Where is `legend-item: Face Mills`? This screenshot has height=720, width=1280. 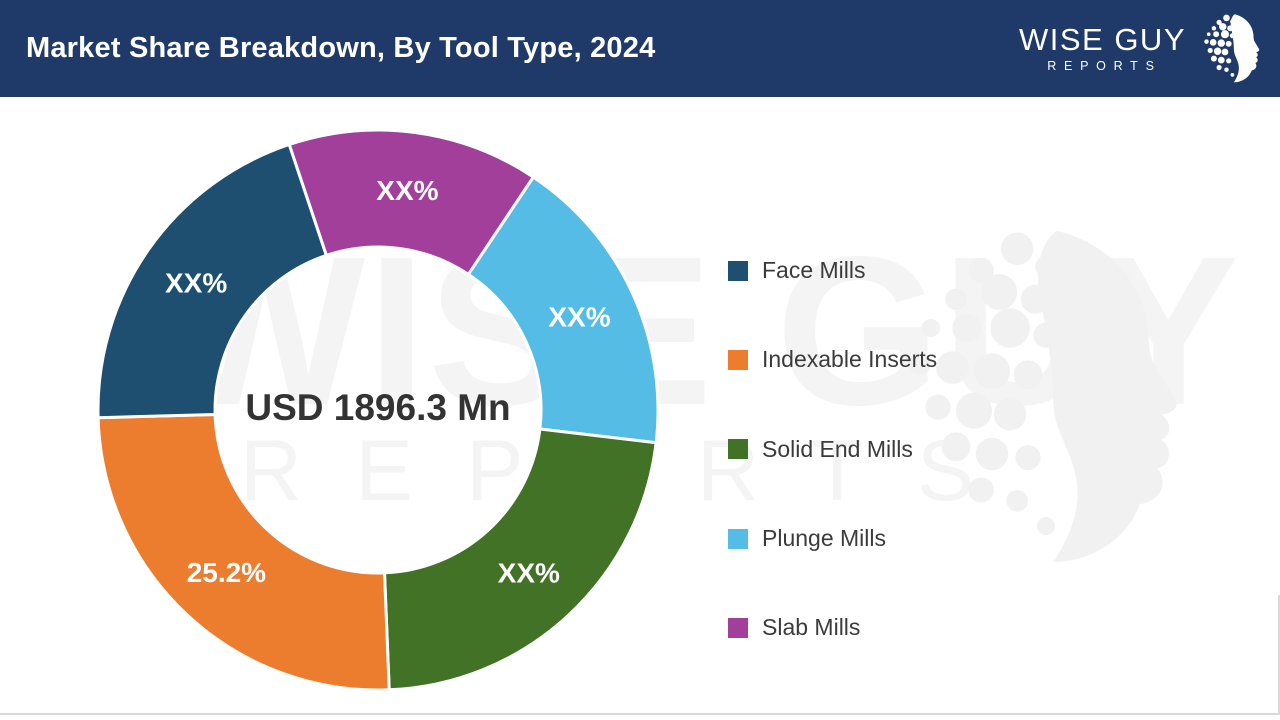 legend-item: Face Mills is located at coordinates (832, 270).